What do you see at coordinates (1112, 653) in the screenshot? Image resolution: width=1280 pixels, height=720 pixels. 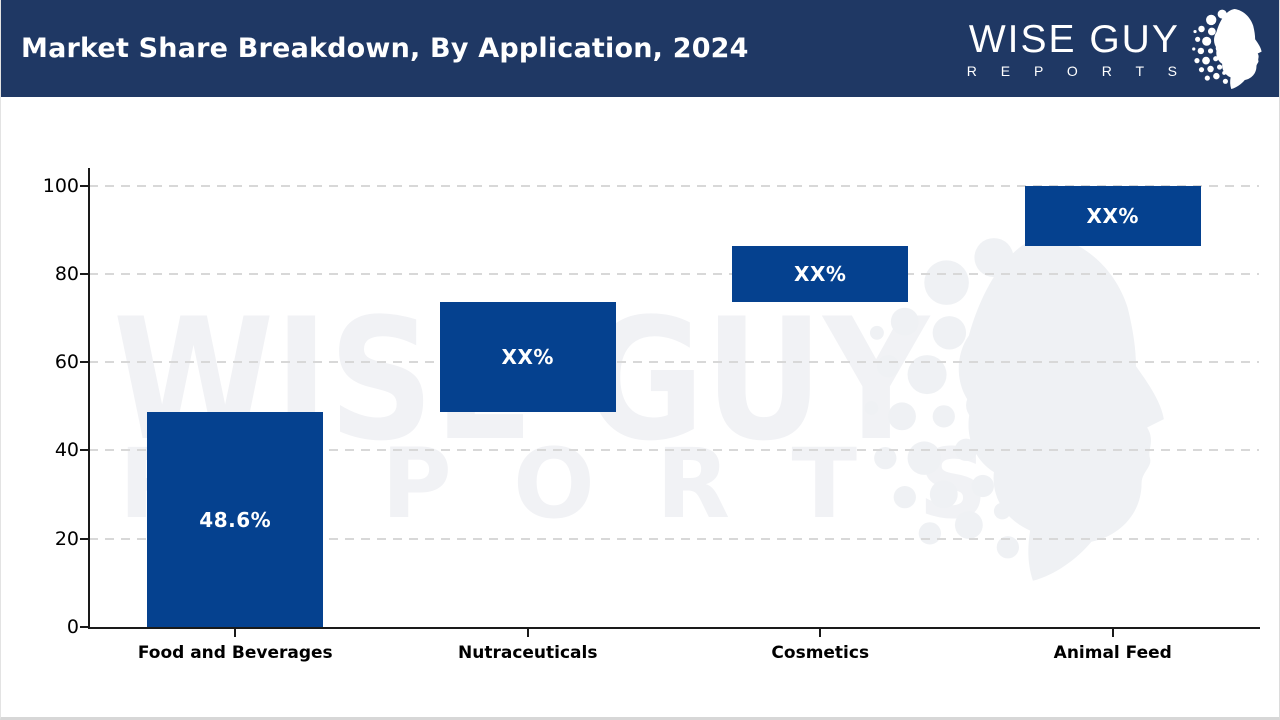 I see `x-category-label-animal-feed: Animal Feed` at bounding box center [1112, 653].